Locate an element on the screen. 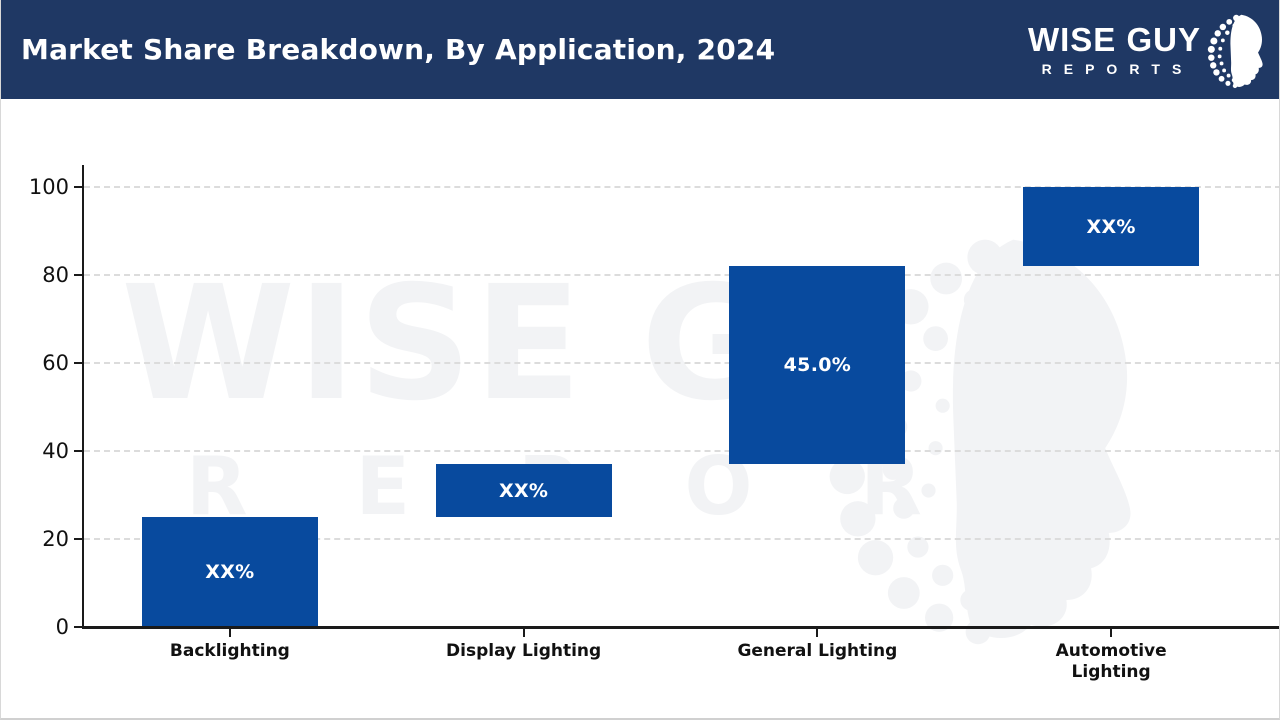 The height and width of the screenshot is (720, 1280). bar-value-label: 45.0% is located at coordinates (817, 365).